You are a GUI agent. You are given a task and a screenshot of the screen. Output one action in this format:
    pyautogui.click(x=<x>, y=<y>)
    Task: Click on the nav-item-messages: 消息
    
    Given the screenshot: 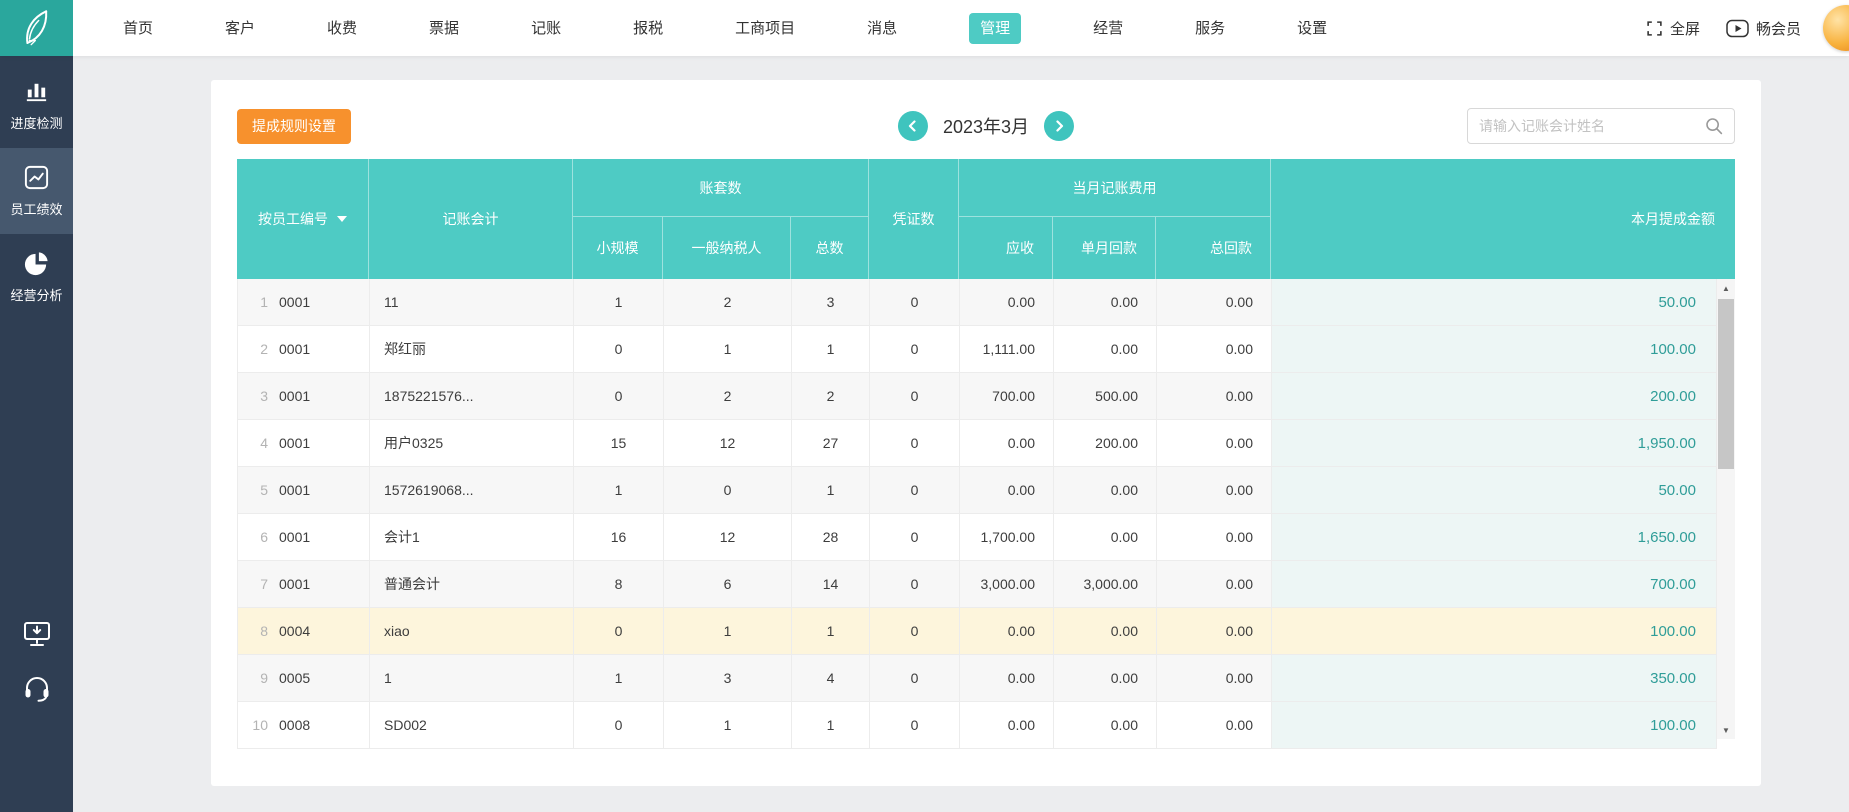 What is the action you would take?
    pyautogui.click(x=882, y=28)
    